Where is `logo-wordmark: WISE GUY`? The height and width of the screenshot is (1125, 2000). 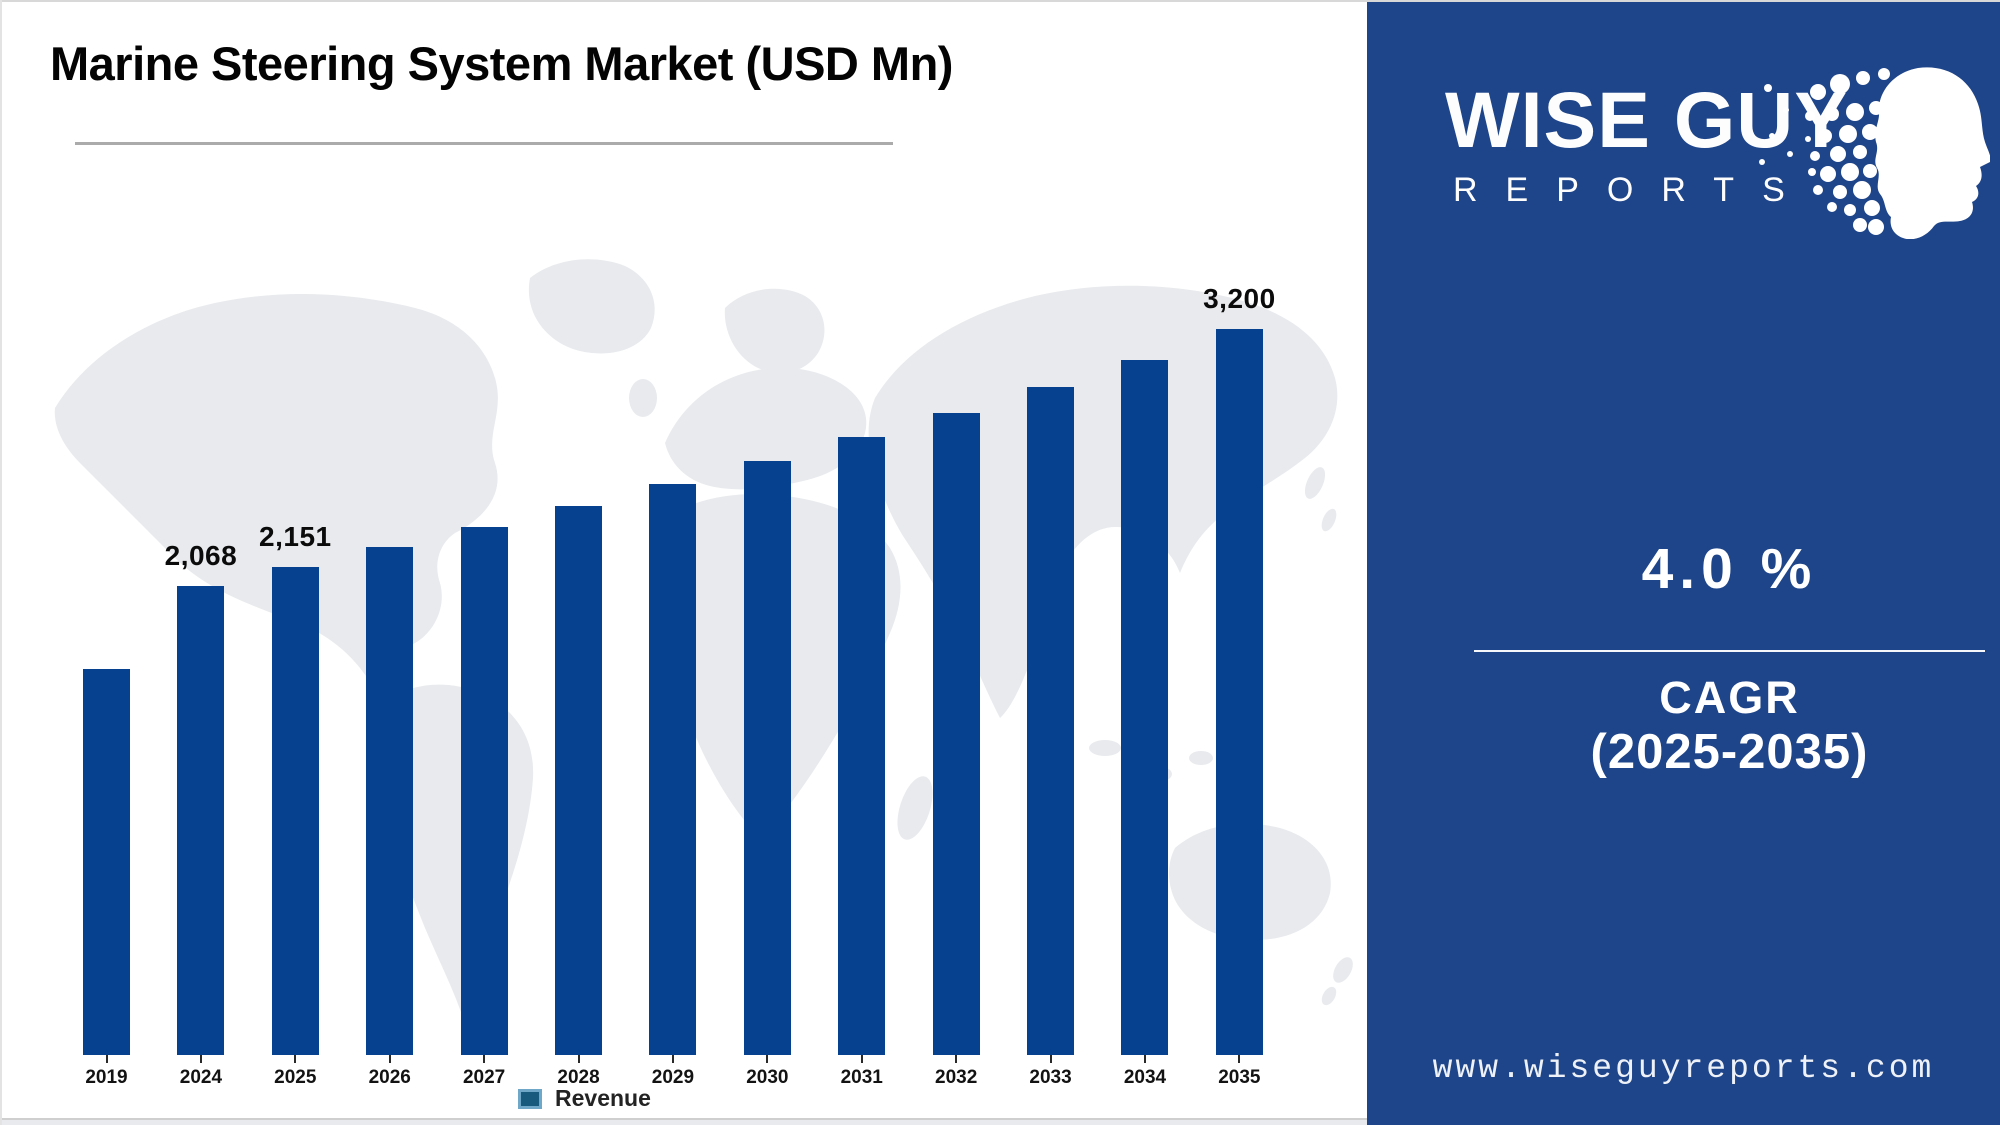 logo-wordmark: WISE GUY is located at coordinates (1647, 119).